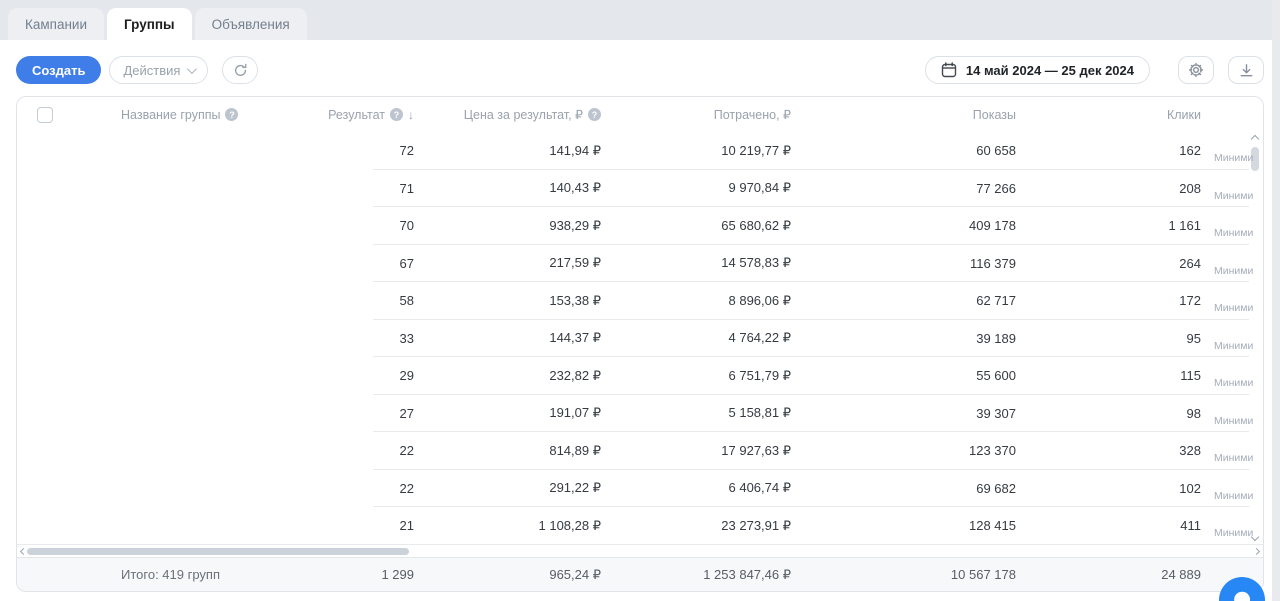  Describe the element at coordinates (756, 450) in the screenshot. I see `cell-spent: 17 927,63 ₽` at that location.